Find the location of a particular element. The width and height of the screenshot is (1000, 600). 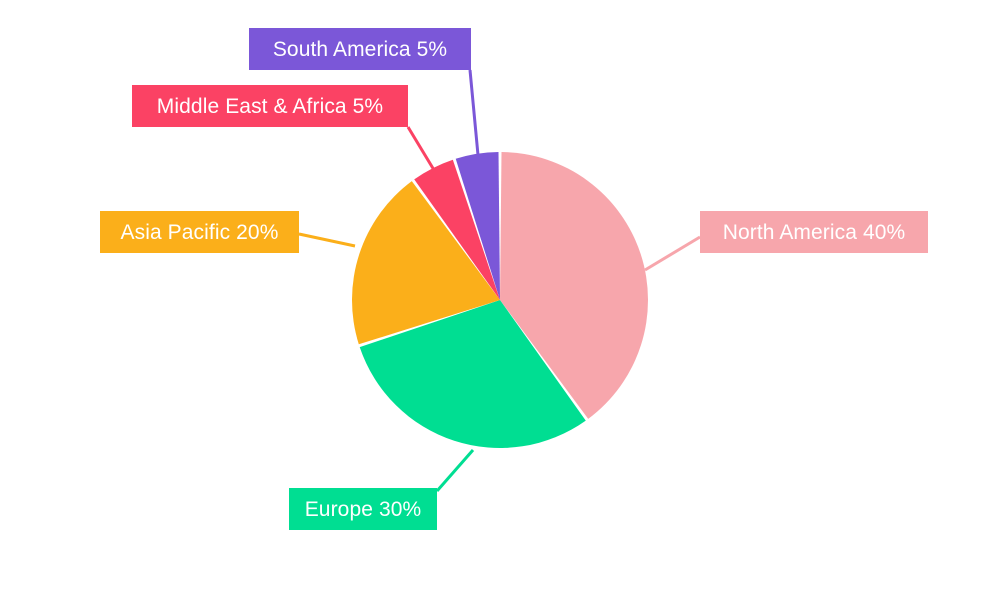

pie-slices-group is located at coordinates (500, 300).